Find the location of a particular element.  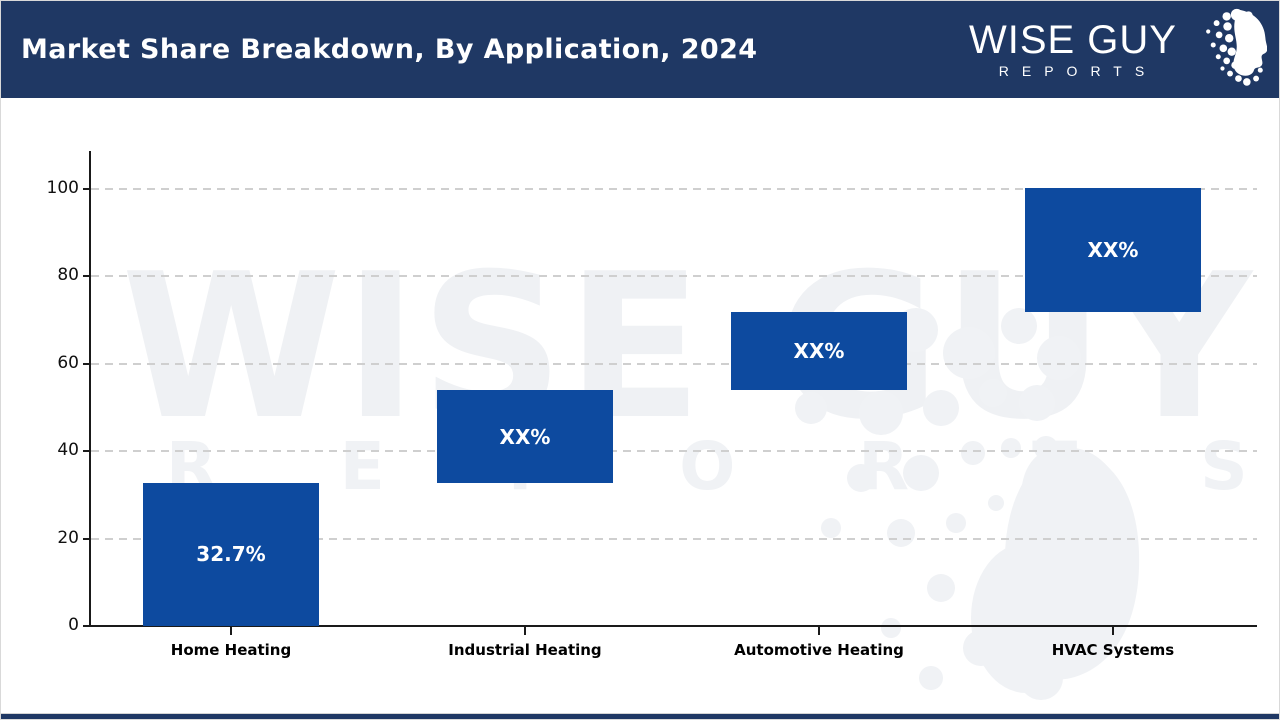

brand-head-icon is located at coordinates (1236, 47).